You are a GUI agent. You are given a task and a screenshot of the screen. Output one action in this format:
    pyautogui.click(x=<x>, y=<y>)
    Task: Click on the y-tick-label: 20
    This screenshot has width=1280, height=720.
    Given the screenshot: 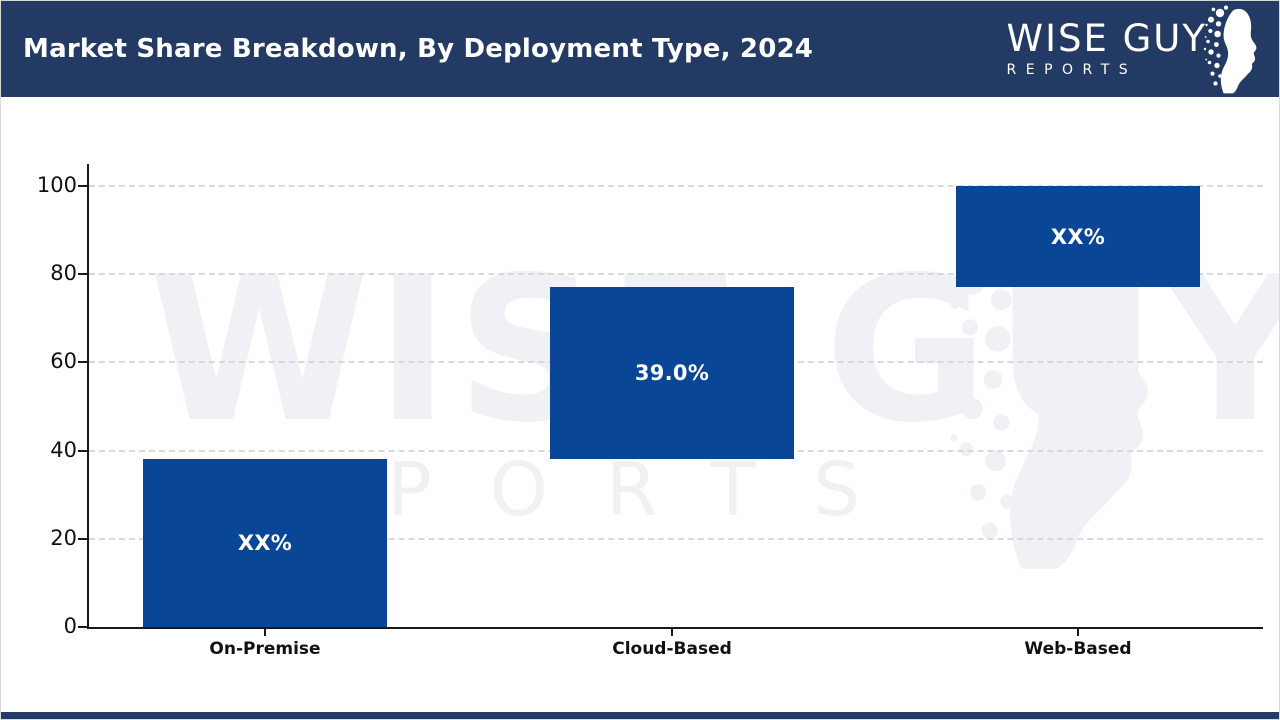 What is the action you would take?
    pyautogui.click(x=63, y=537)
    